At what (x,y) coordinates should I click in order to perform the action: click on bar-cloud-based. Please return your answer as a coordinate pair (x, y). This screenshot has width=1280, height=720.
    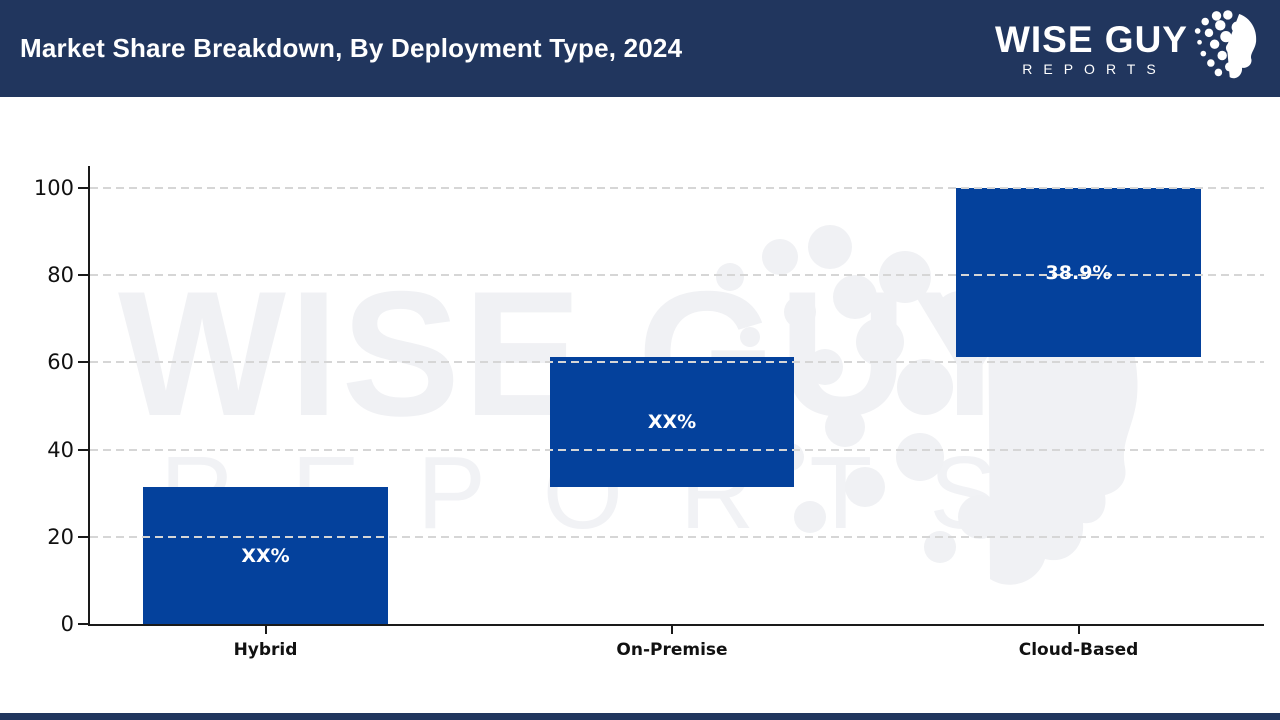
    Looking at the image, I should click on (1078, 272).